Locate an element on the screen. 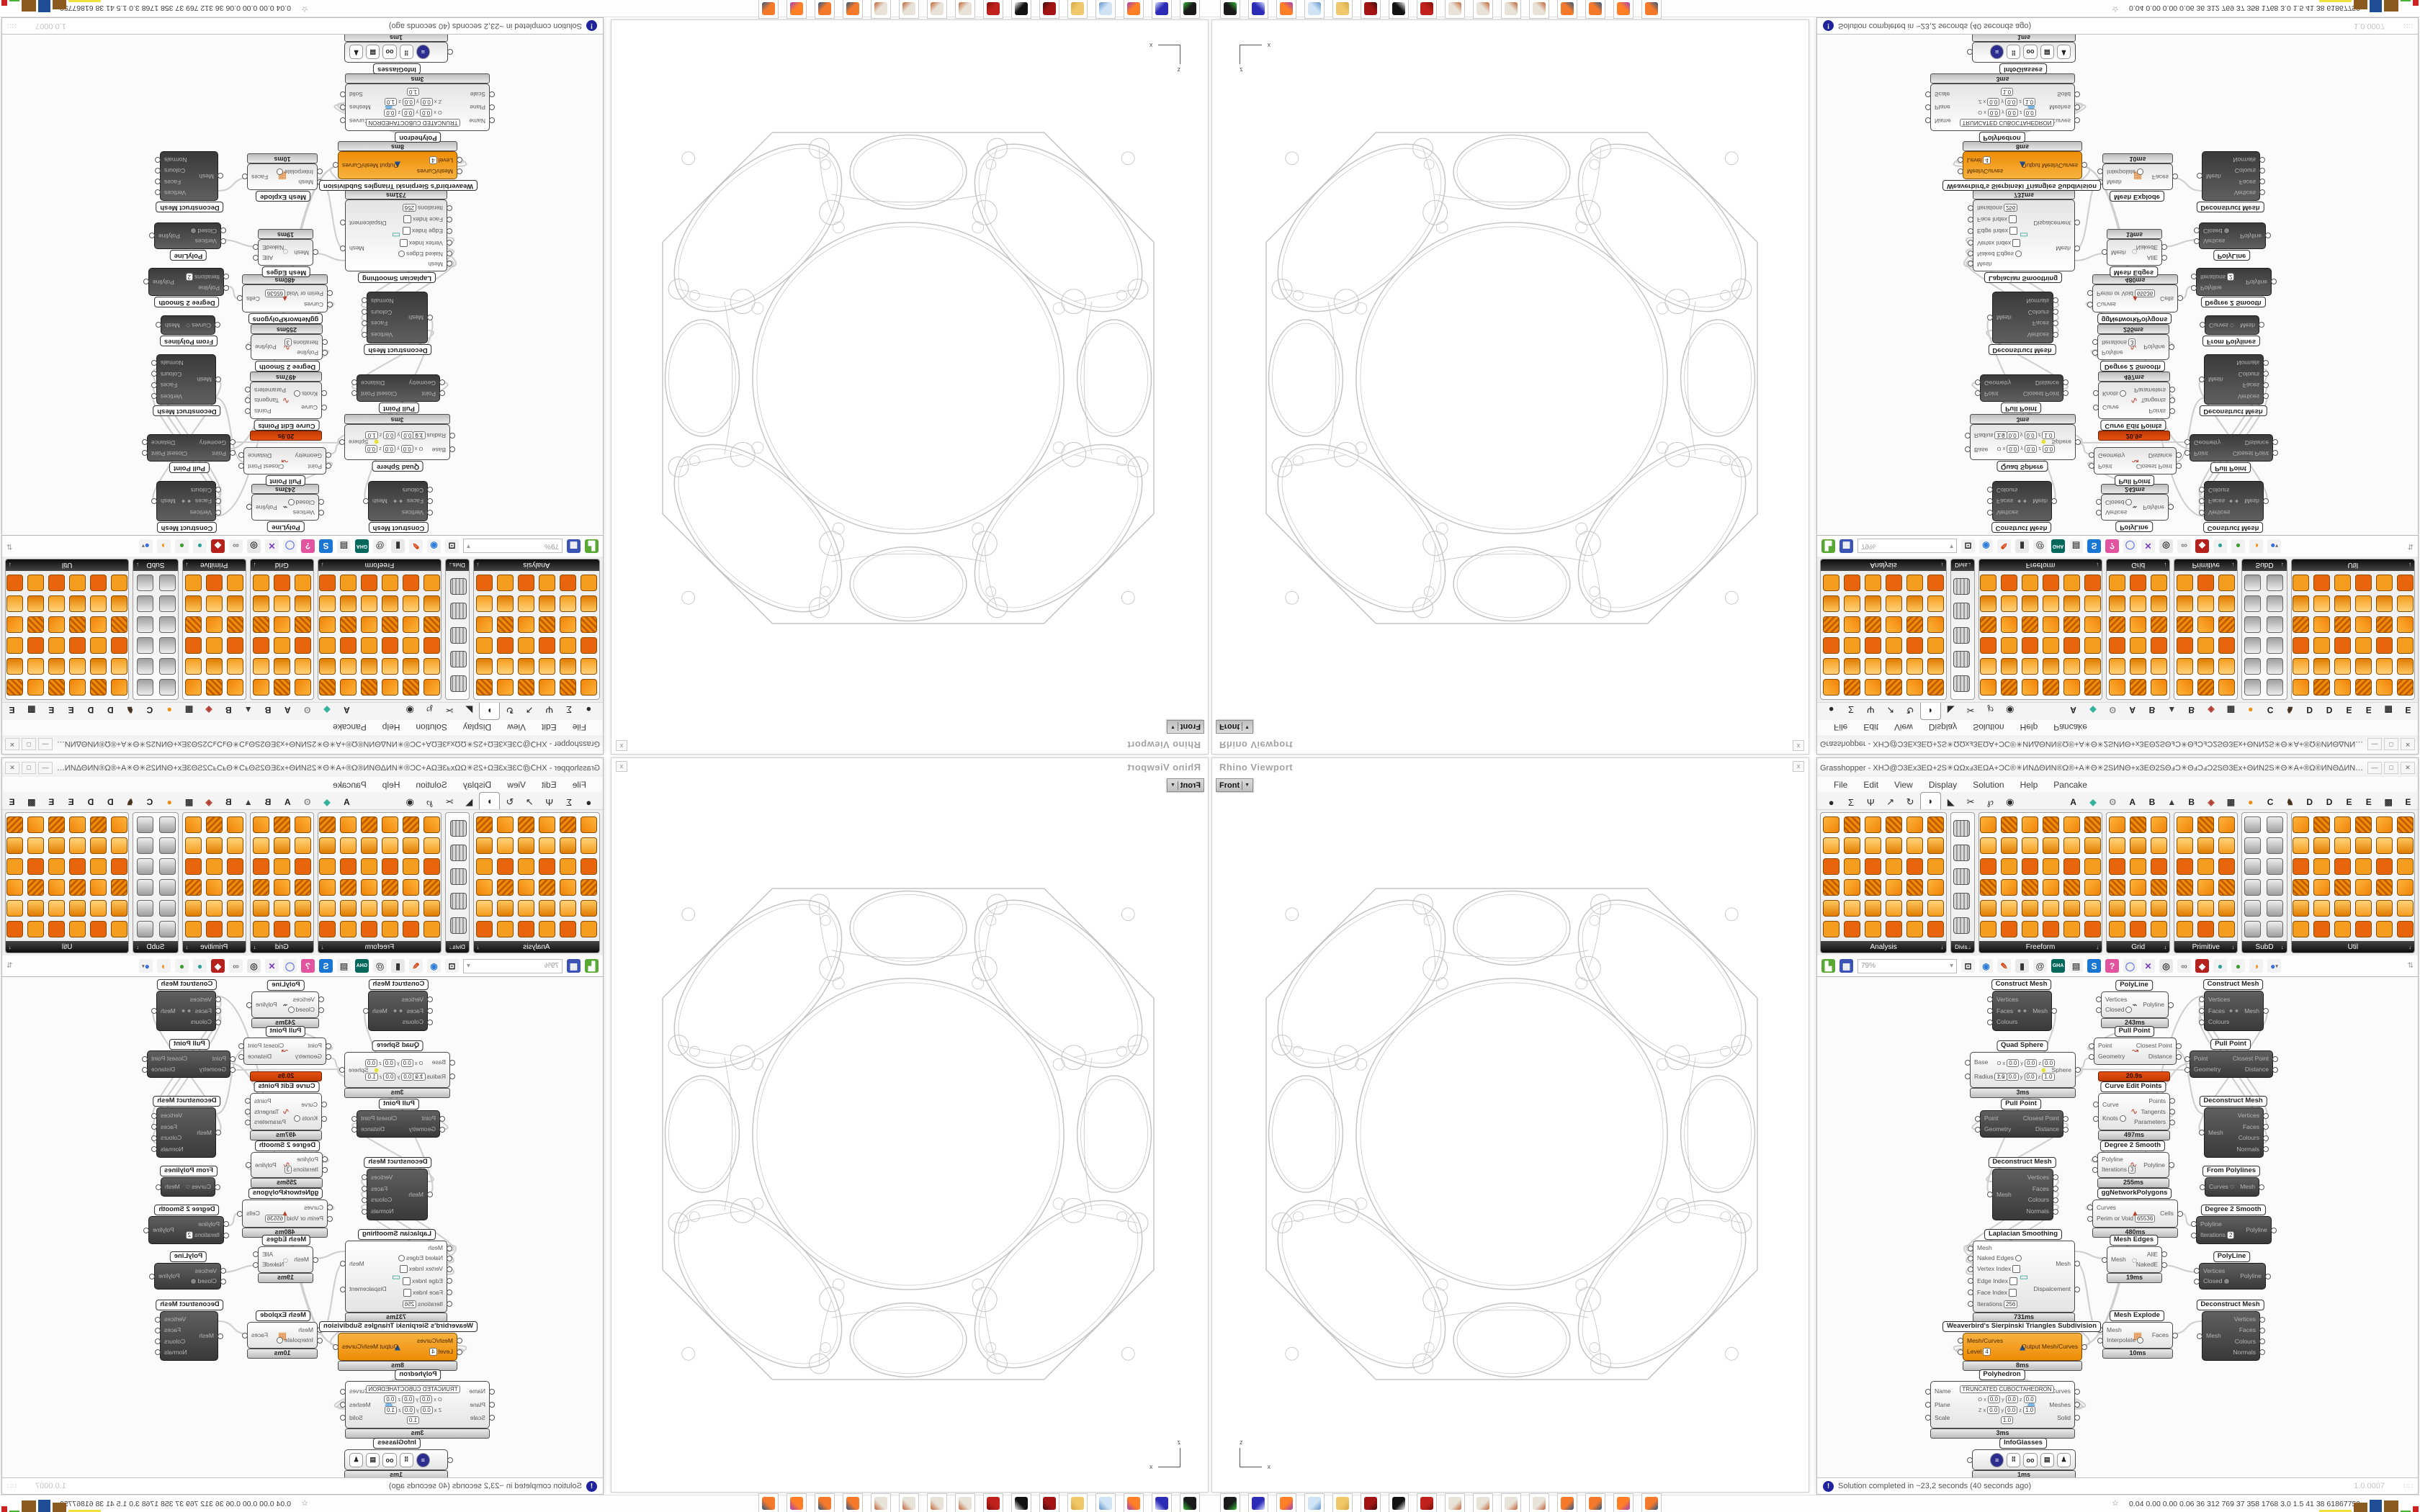  mesh-edges-node: Mesh AllE NakedE ◌ is located at coordinates (285, 252).